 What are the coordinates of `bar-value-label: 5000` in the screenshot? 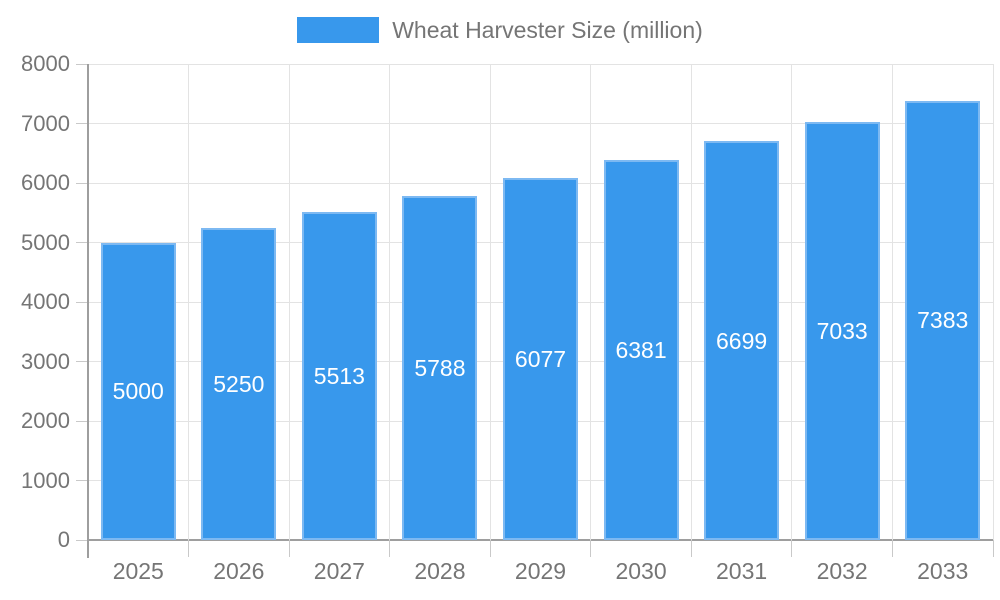 It's located at (138, 391).